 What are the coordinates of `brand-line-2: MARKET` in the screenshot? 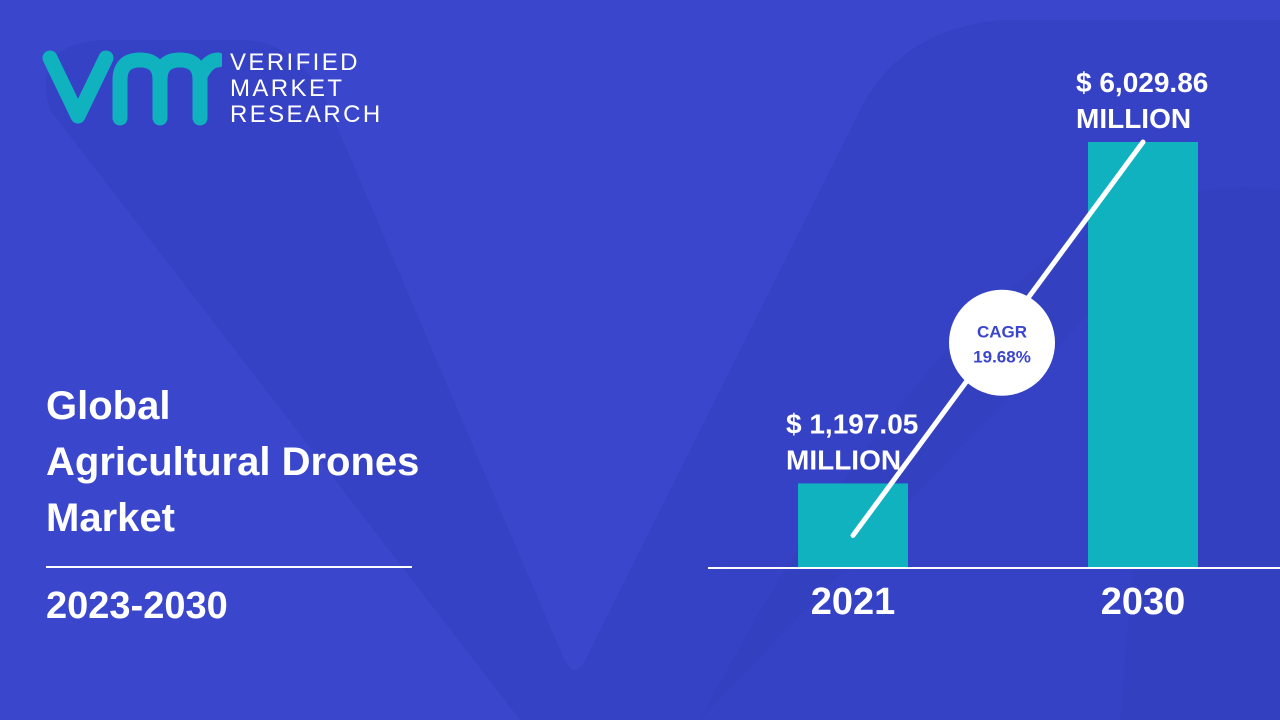 It's located at (287, 88).